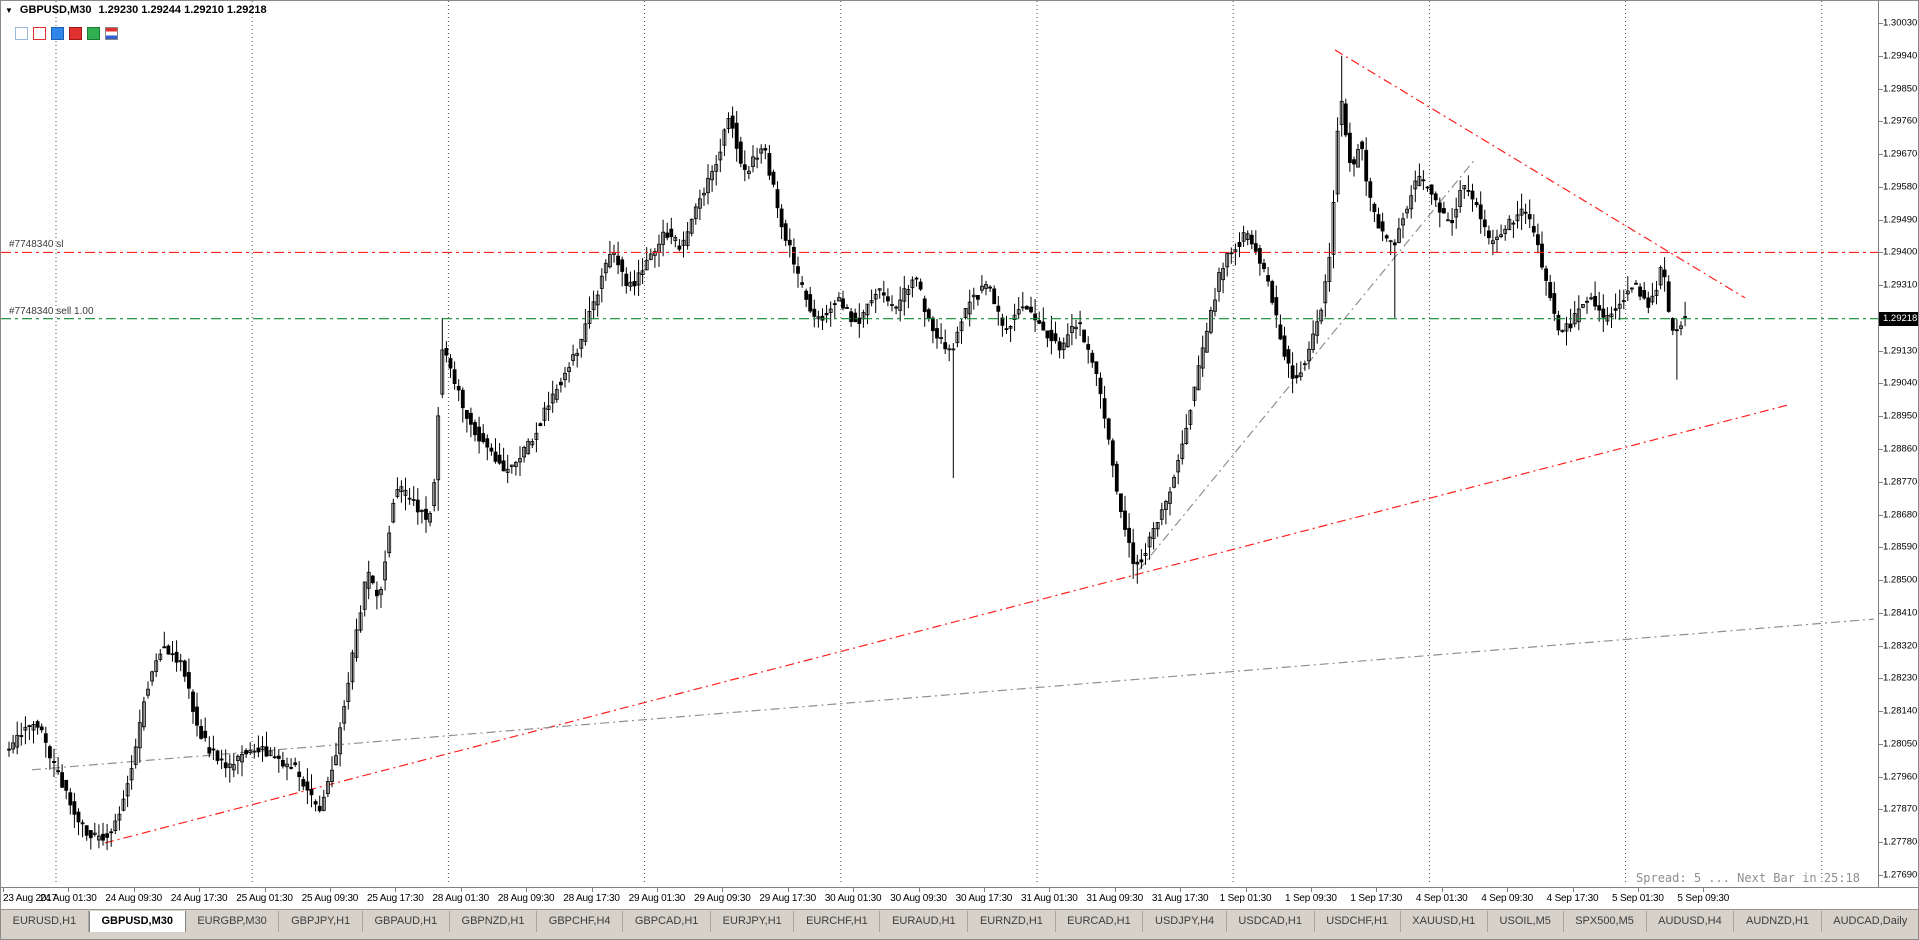  Describe the element at coordinates (199, 898) in the screenshot. I see `time-axis-label: 24 Aug 17:30` at that location.